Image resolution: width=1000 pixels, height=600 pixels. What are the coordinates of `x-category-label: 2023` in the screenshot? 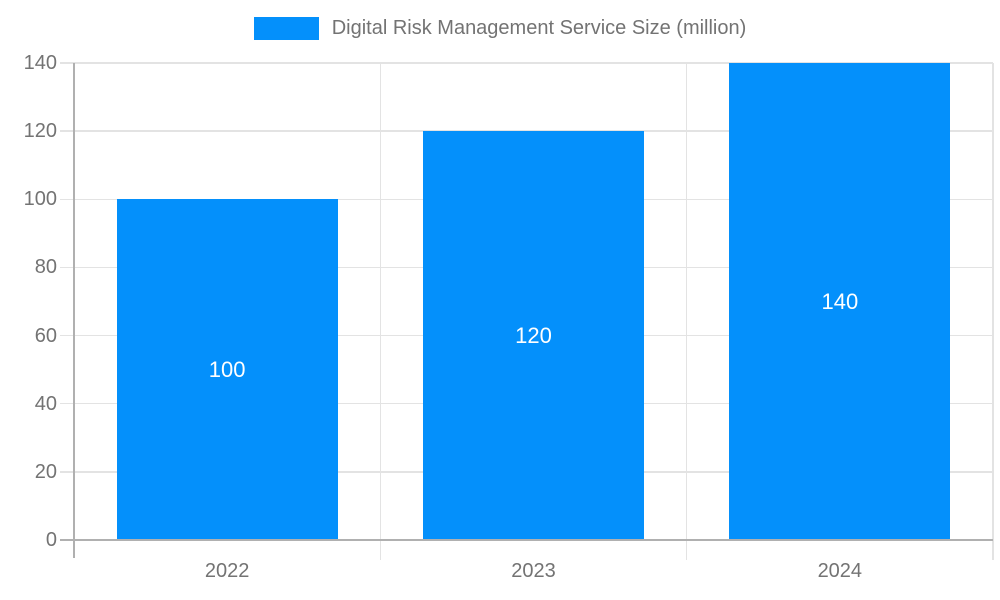 It's located at (533, 571).